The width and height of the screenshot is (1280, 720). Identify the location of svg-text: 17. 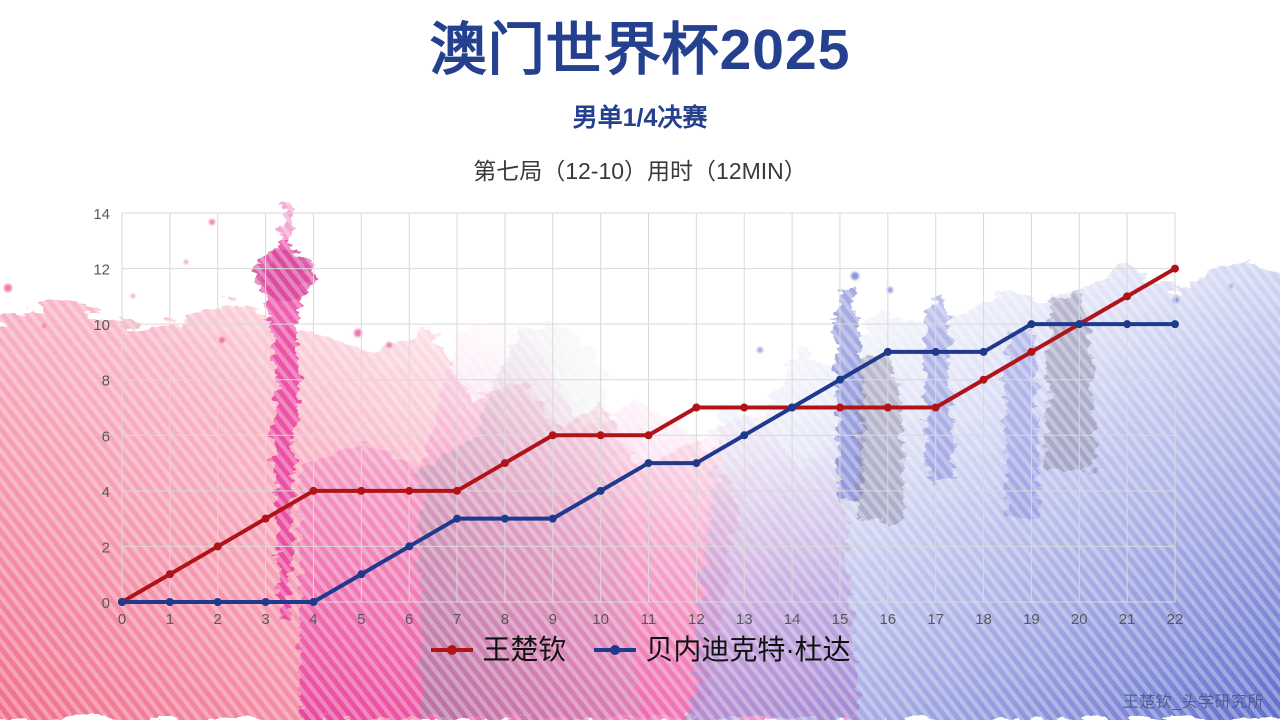
(935, 619).